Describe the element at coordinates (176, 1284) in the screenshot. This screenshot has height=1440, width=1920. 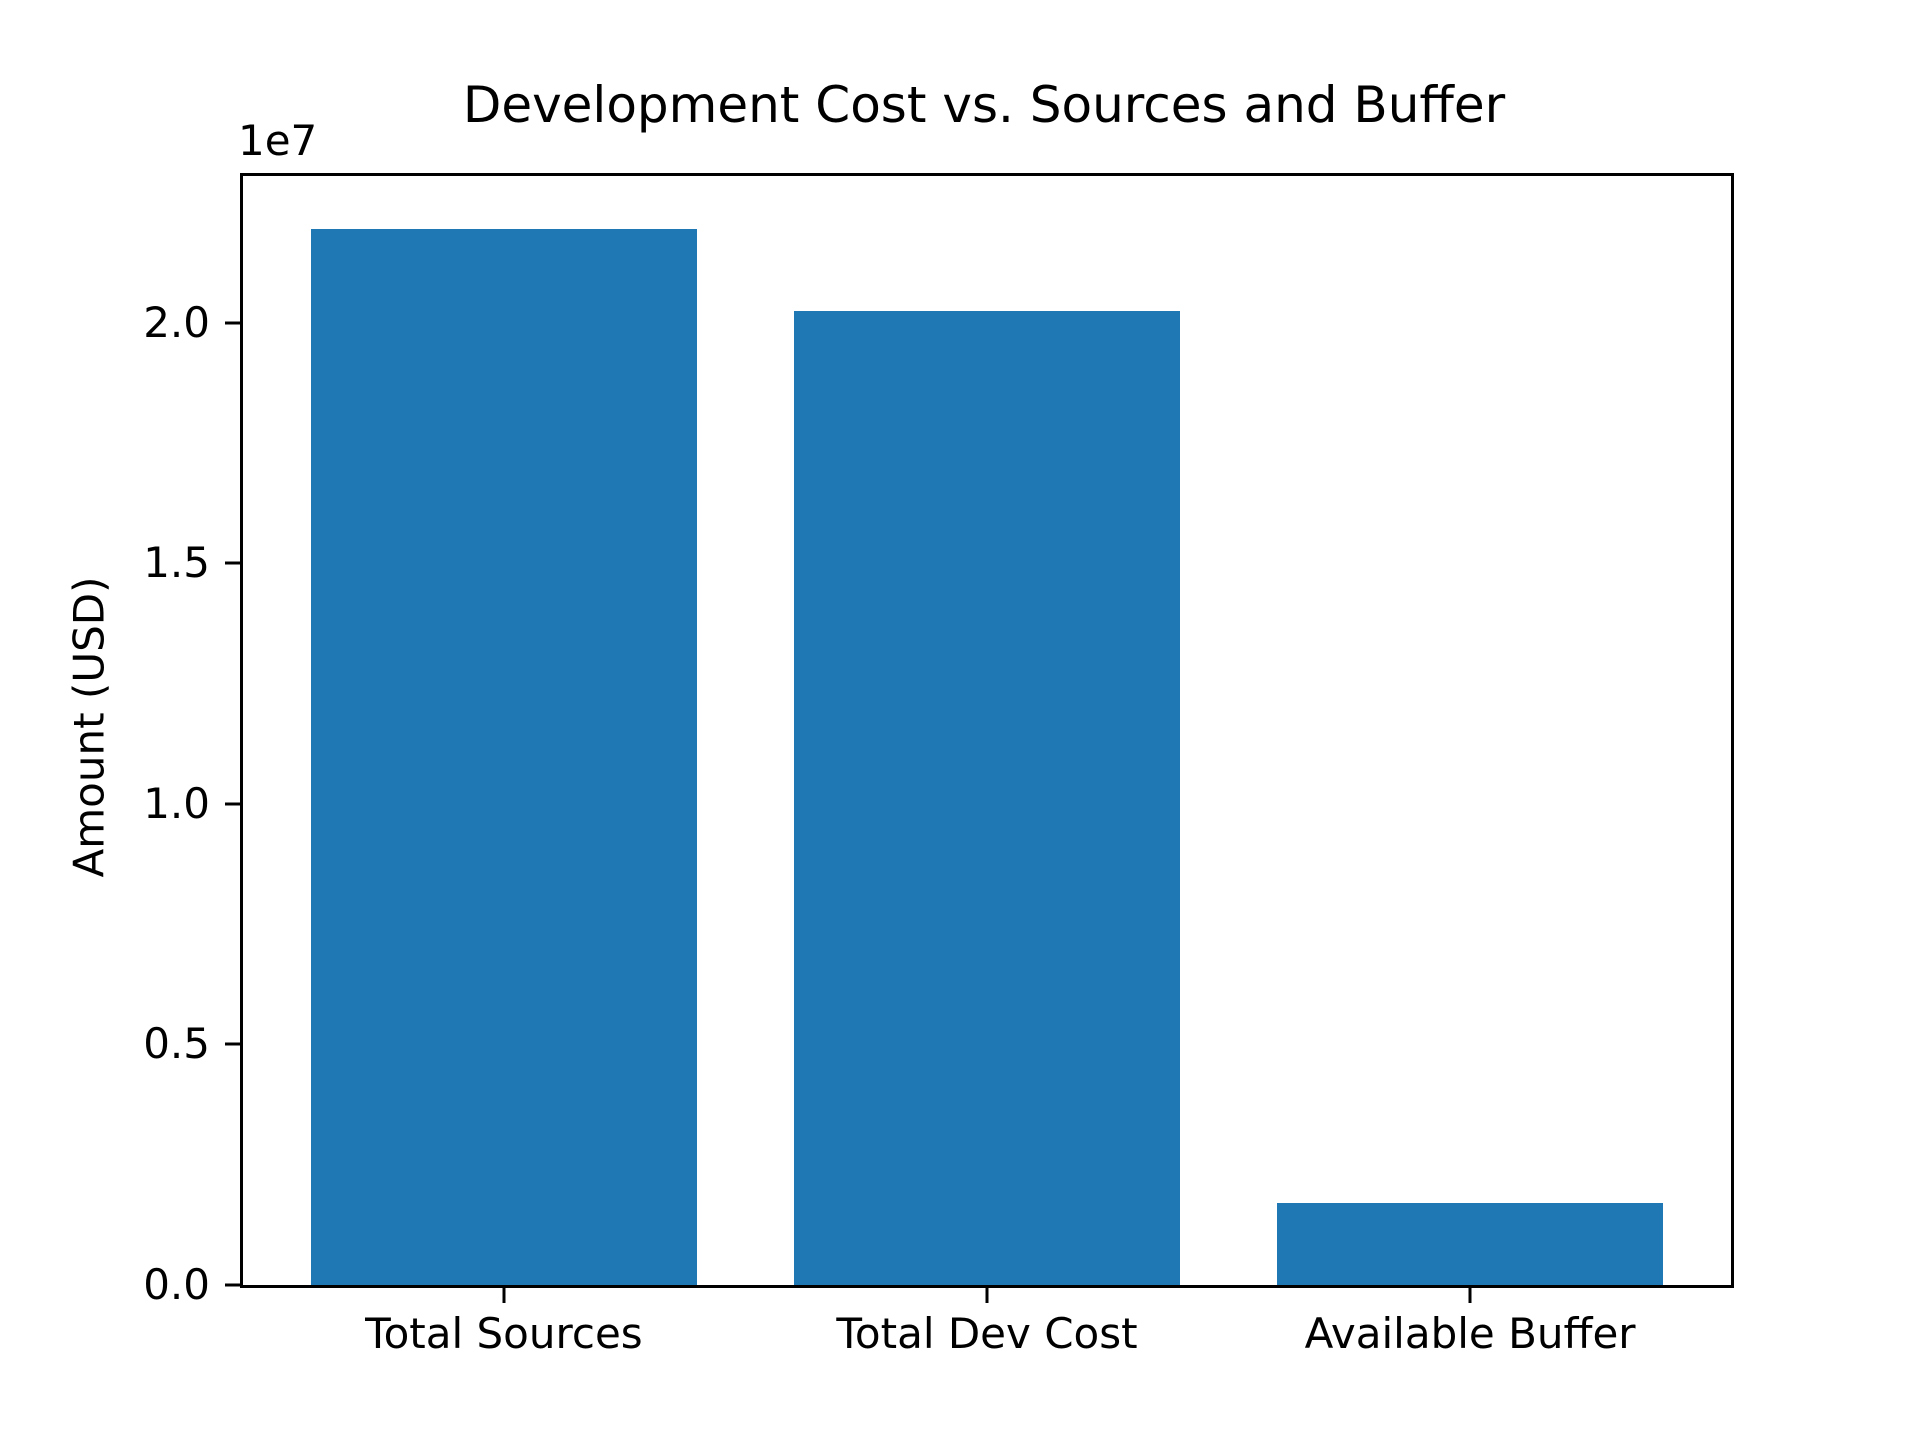
I see `y-tick-label-0.0: 0.0` at that location.